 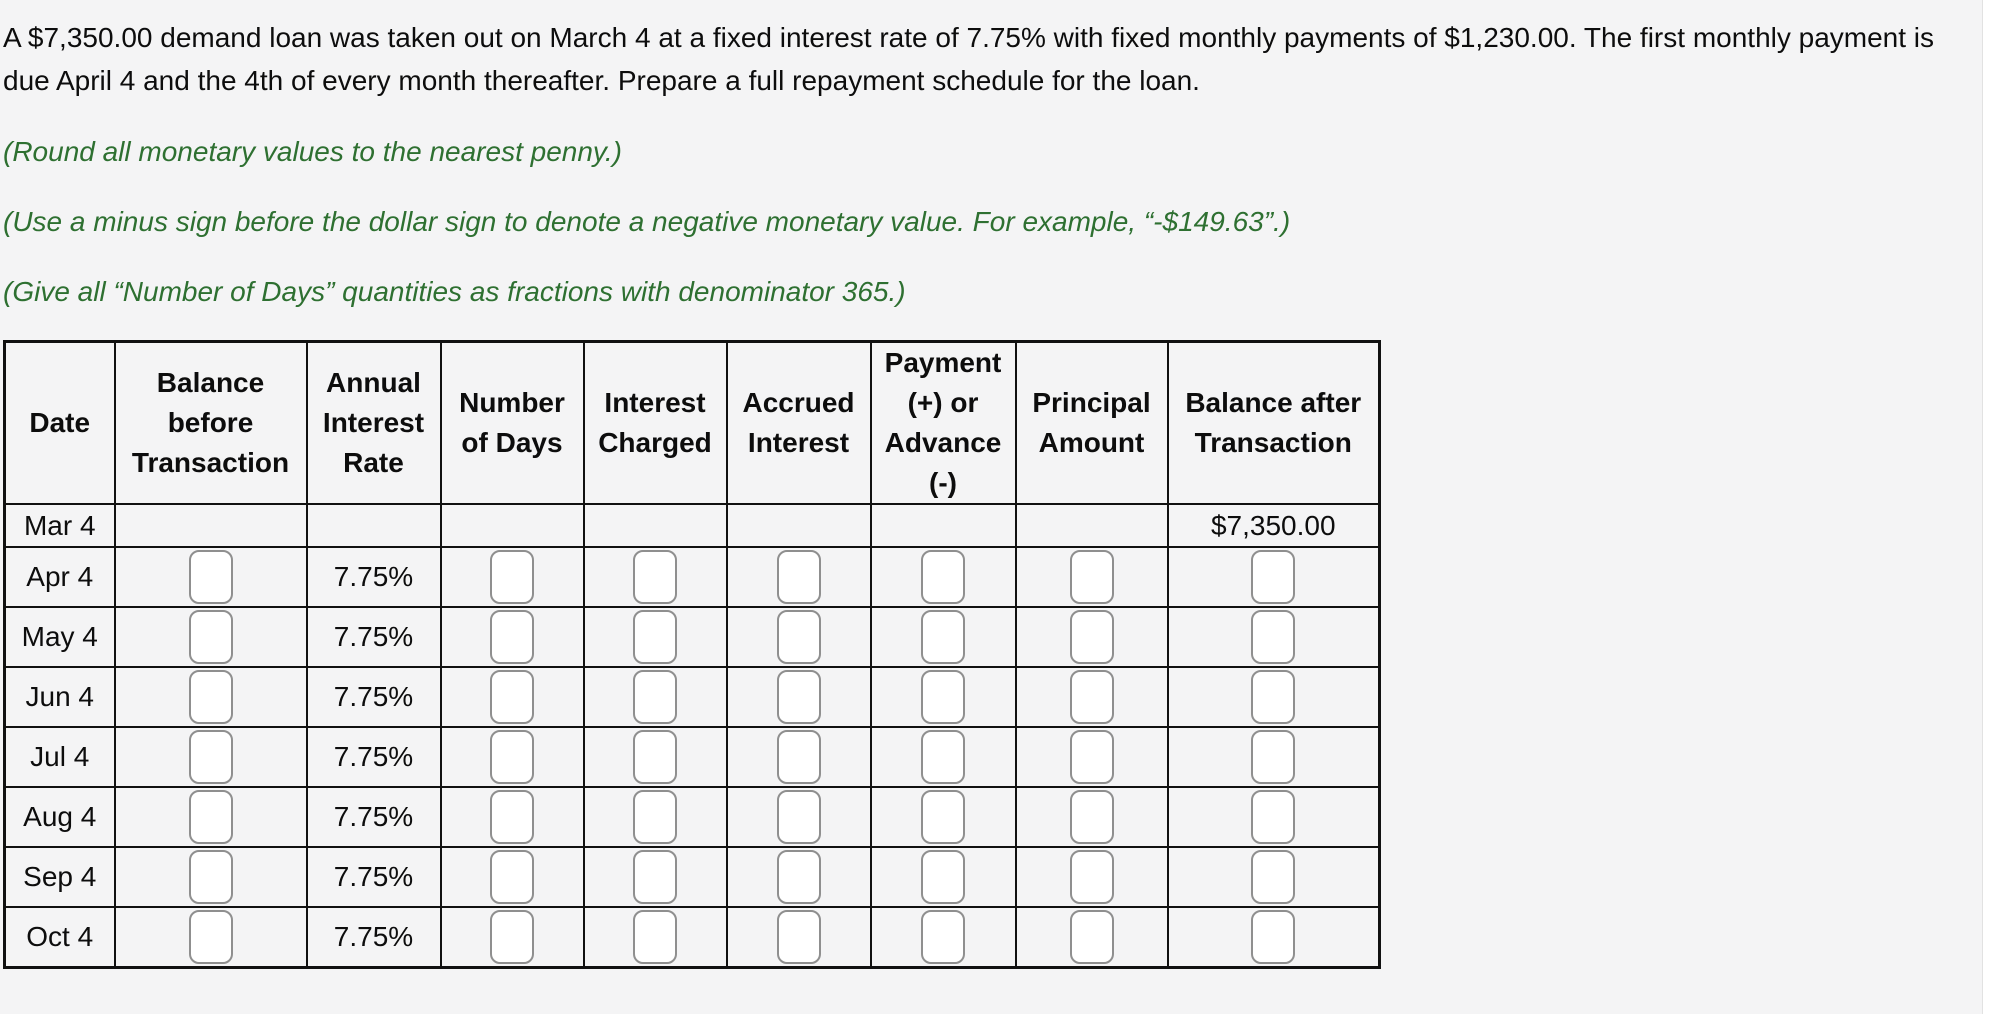 I want to click on table-row-oct-4: Oct 4 7.75%, so click(x=692, y=937).